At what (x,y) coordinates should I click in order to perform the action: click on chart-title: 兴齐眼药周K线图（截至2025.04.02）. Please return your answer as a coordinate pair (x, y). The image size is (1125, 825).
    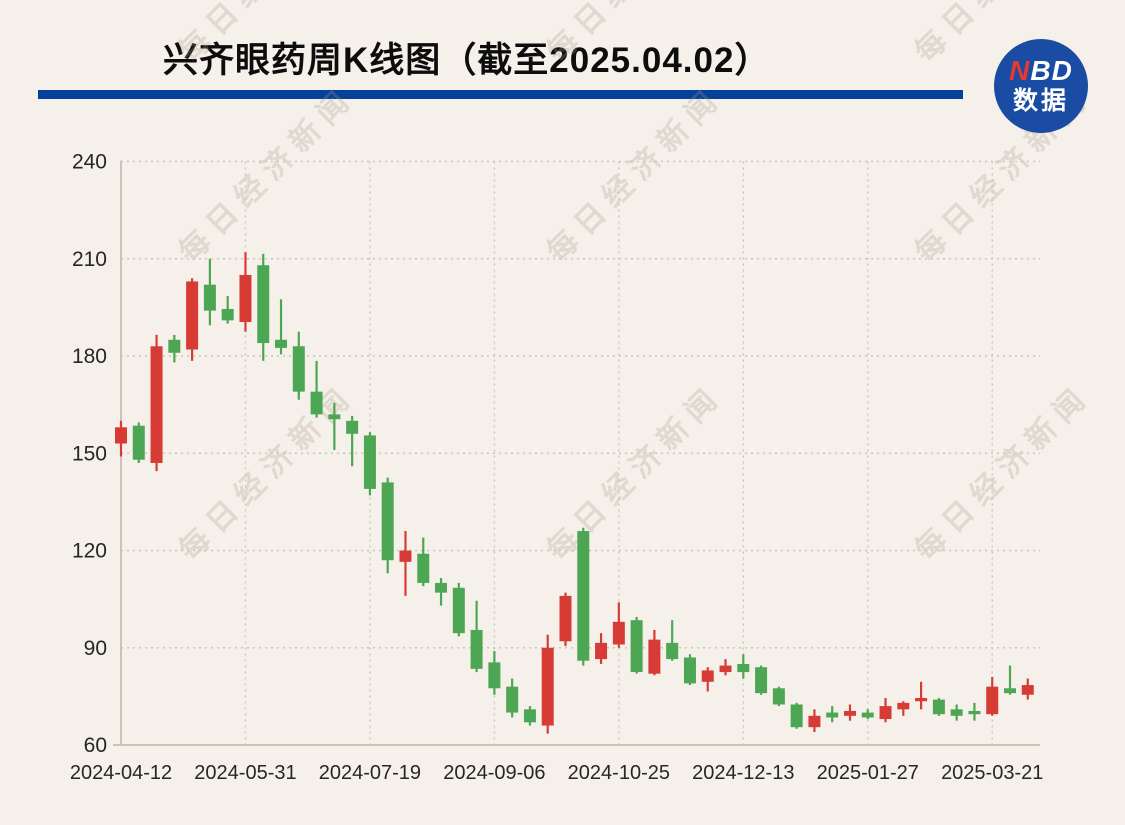
    Looking at the image, I should click on (467, 60).